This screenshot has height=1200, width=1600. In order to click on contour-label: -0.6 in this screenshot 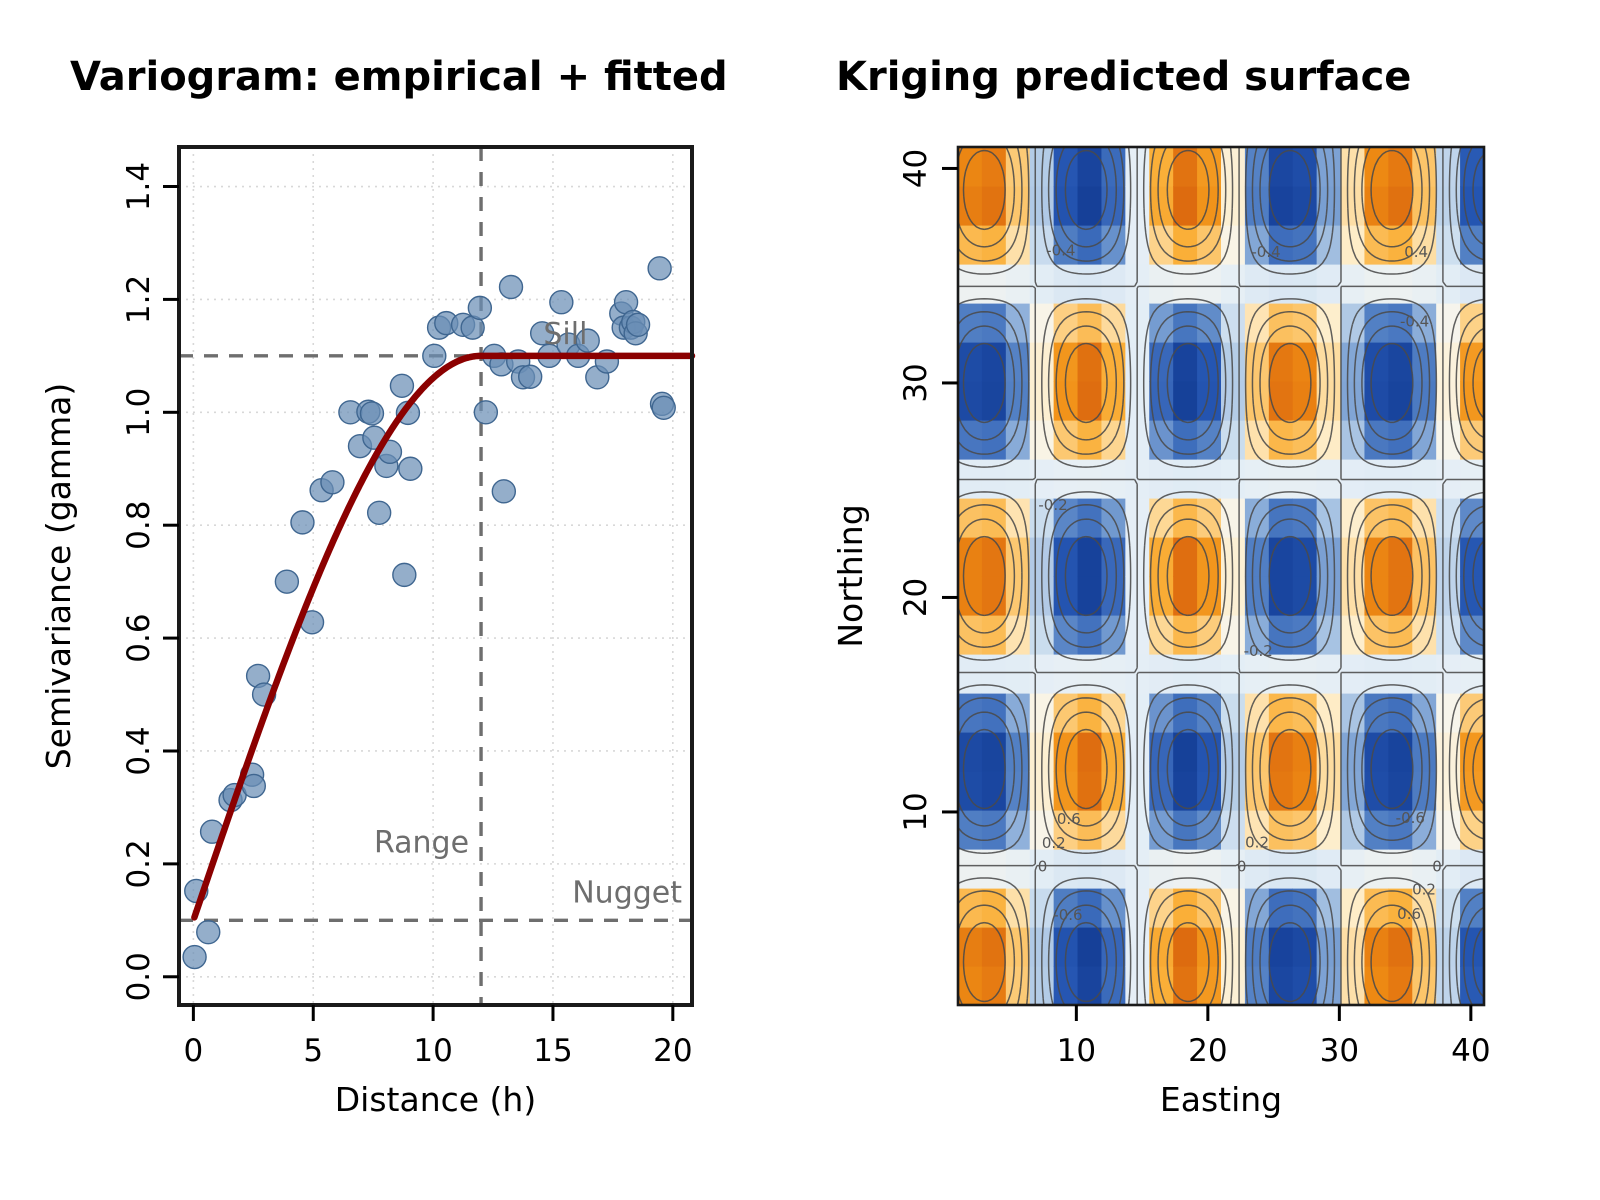, I will do `click(1067, 915)`.